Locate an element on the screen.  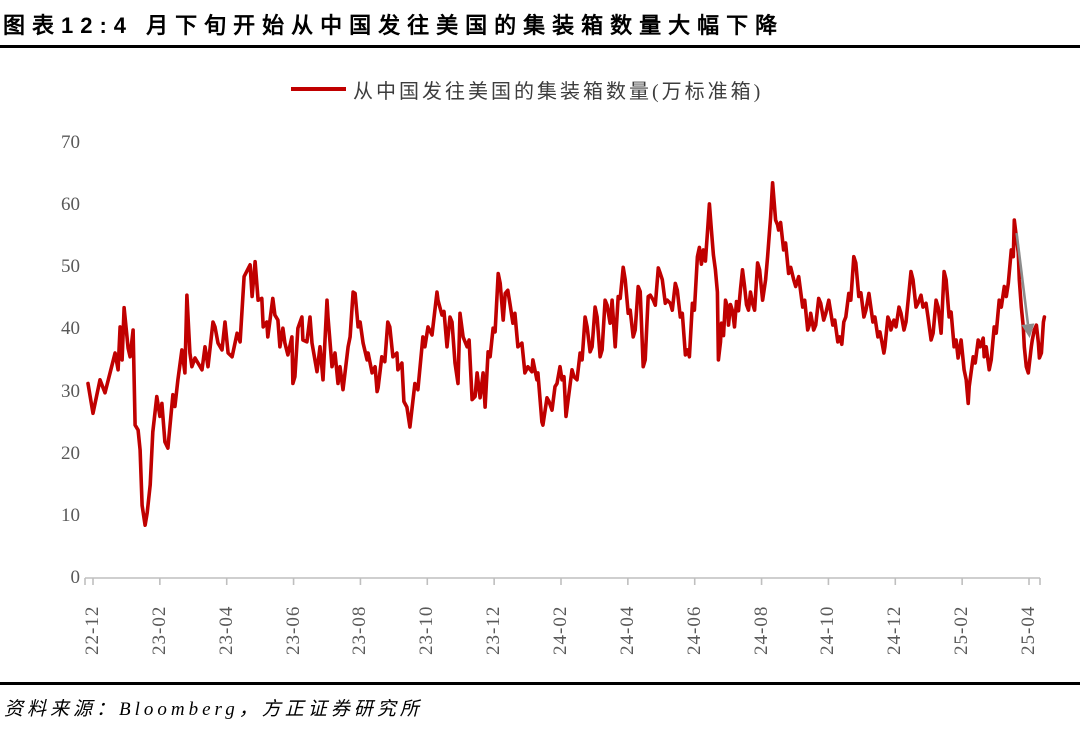
x-tick-label: 24-04 is located at coordinates (627, 630).